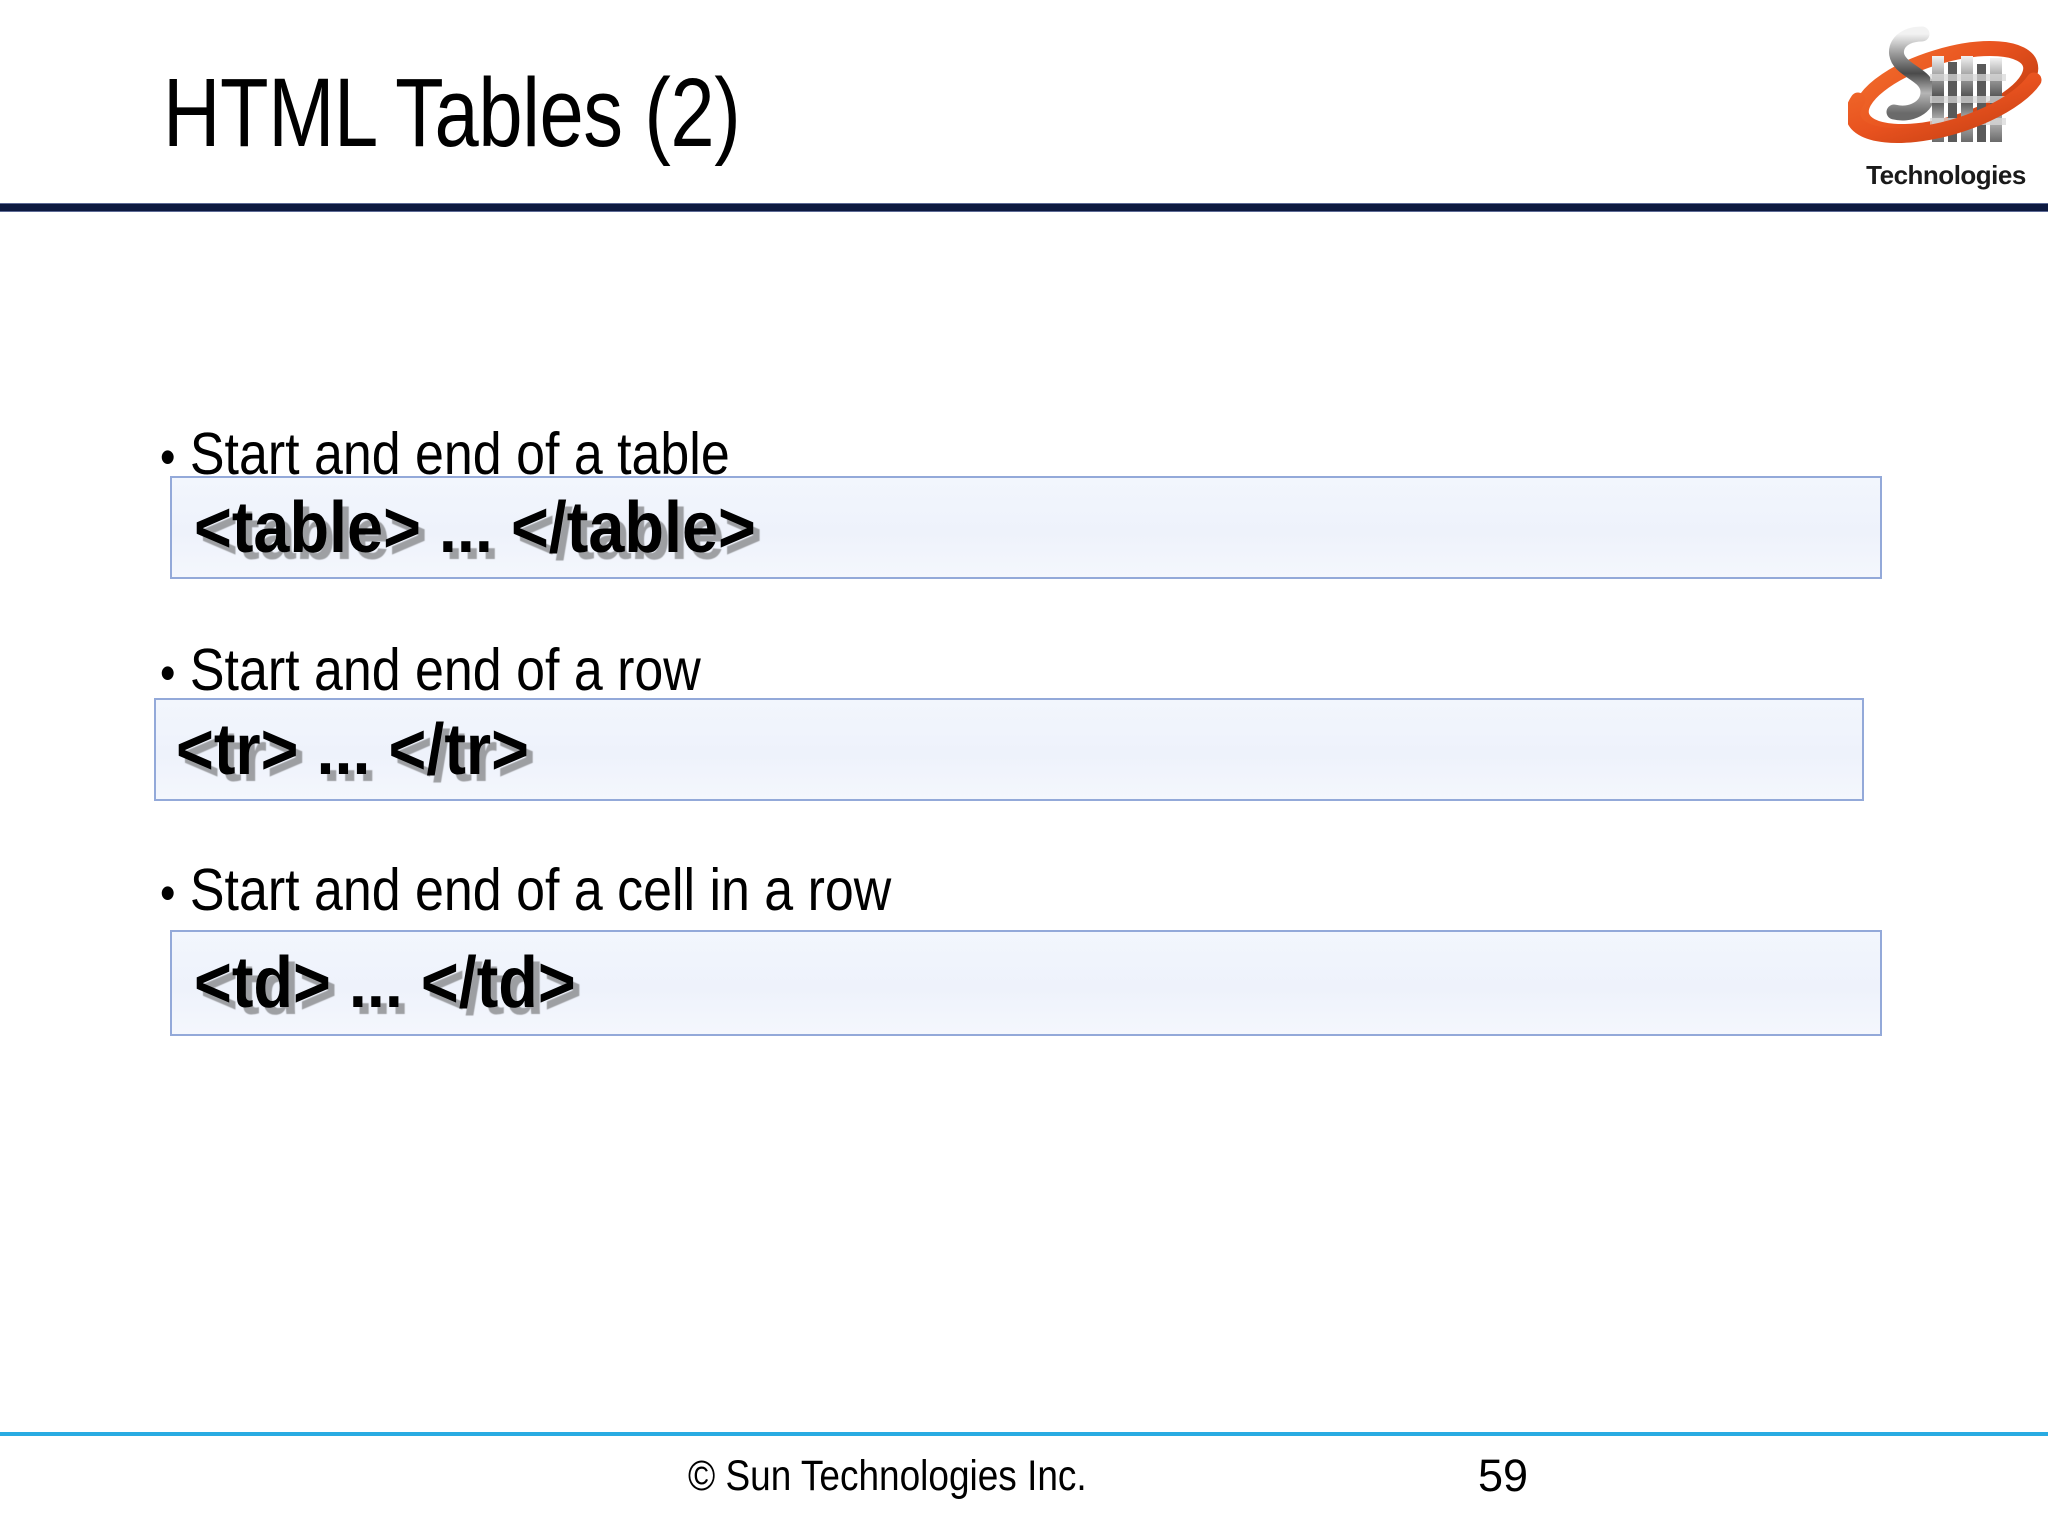 This screenshot has height=1536, width=2048. I want to click on code-text-td: <td> ... </td>, so click(385, 983).